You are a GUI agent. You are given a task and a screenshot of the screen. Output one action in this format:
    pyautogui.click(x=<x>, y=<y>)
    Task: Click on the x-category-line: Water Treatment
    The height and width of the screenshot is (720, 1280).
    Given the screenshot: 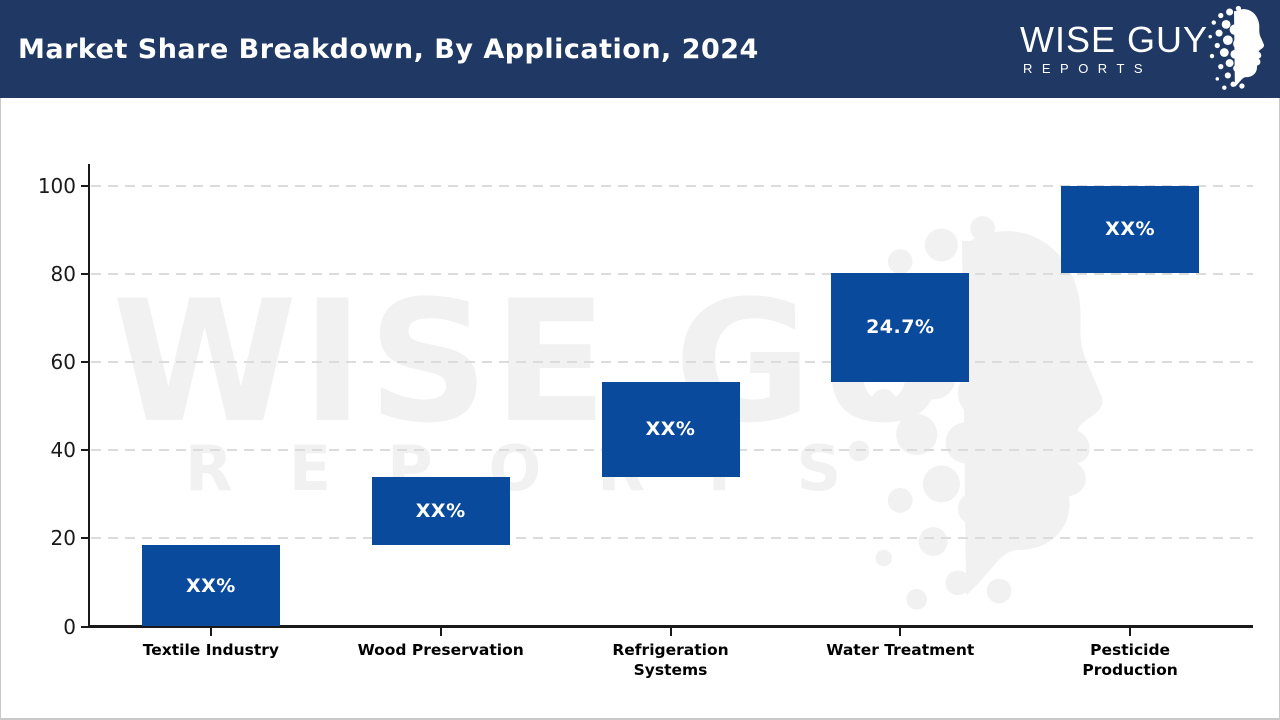 What is the action you would take?
    pyautogui.click(x=900, y=649)
    